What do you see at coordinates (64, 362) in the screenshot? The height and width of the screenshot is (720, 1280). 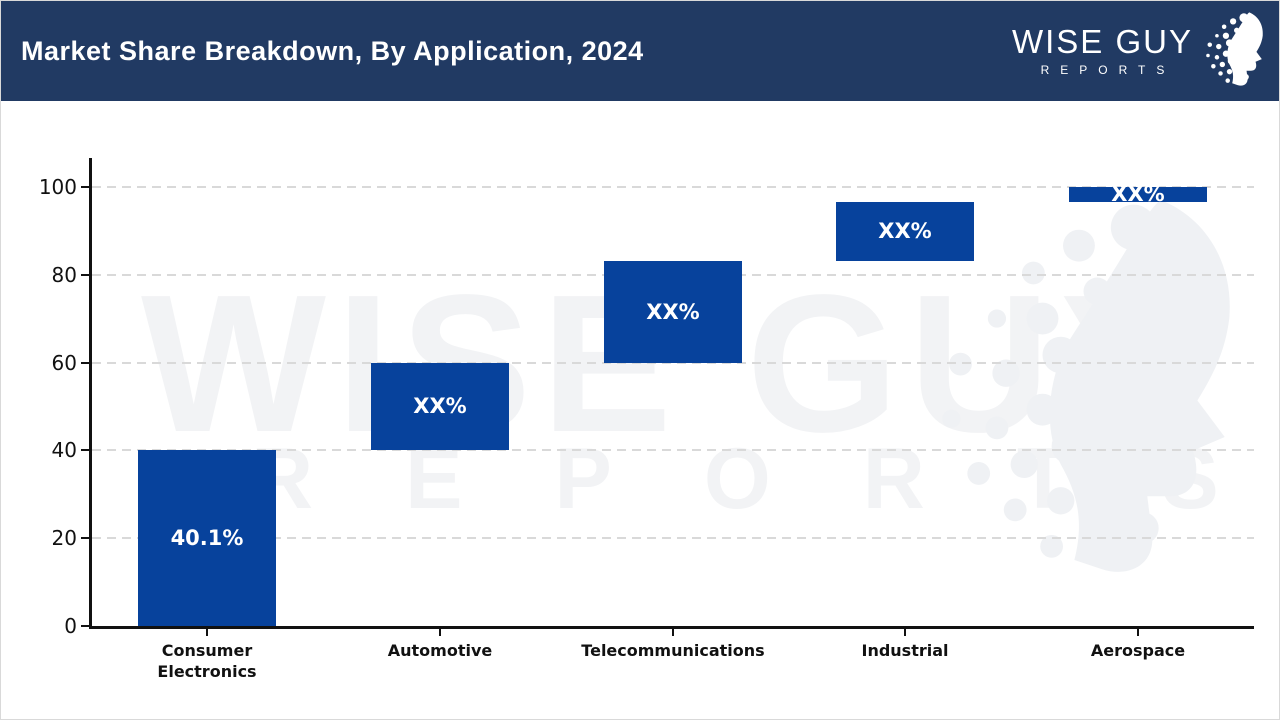 I see `y-tick-label-60: 60` at bounding box center [64, 362].